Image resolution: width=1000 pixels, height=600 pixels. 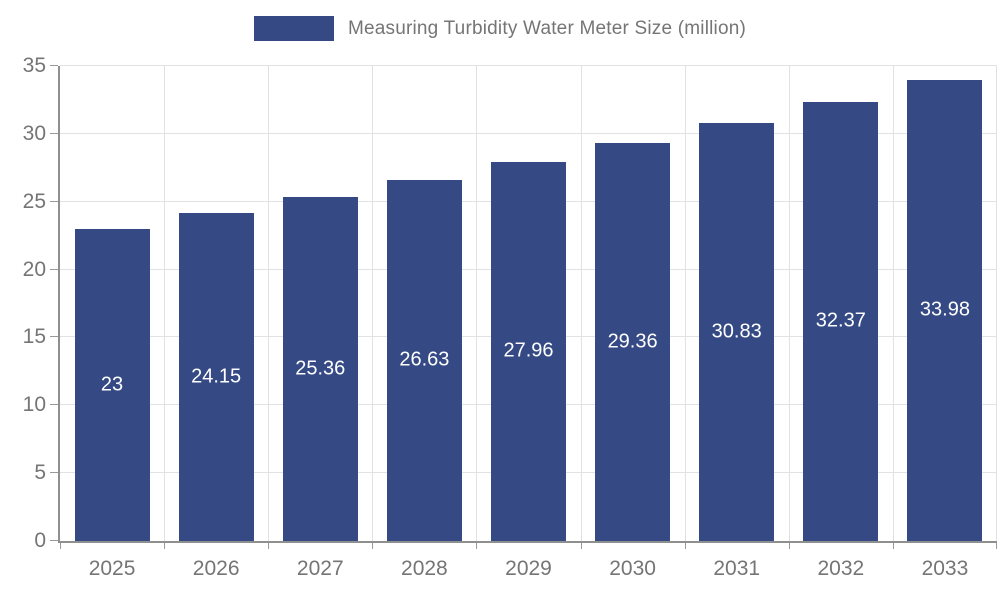 I want to click on bar-2032: 32.37, so click(x=841, y=321).